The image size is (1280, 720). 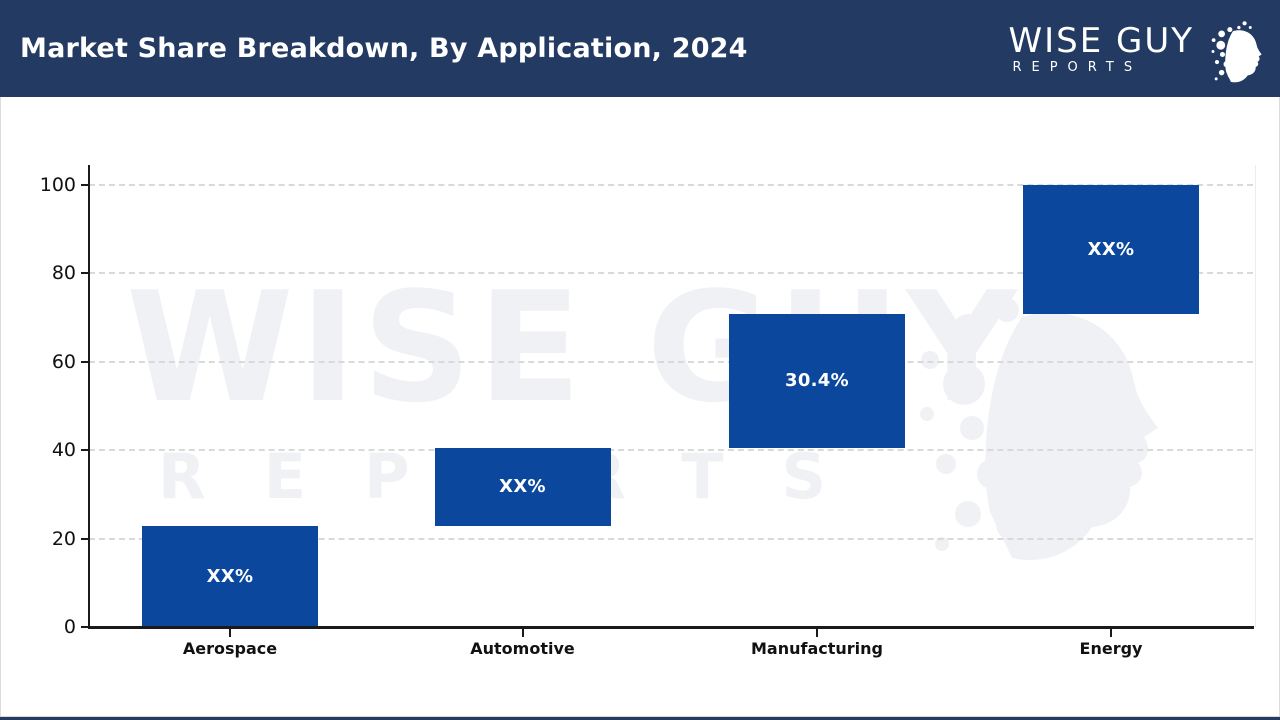 What do you see at coordinates (0, 407) in the screenshot?
I see `figure-frame-left` at bounding box center [0, 407].